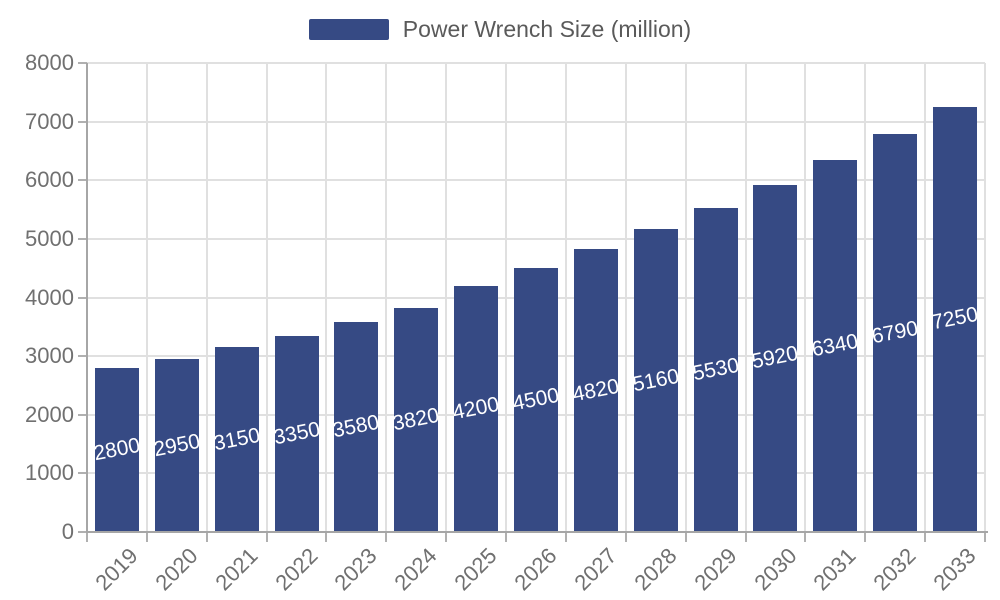 The image size is (1000, 600). What do you see at coordinates (236, 569) in the screenshot?
I see `x-tick-label: 2021` at bounding box center [236, 569].